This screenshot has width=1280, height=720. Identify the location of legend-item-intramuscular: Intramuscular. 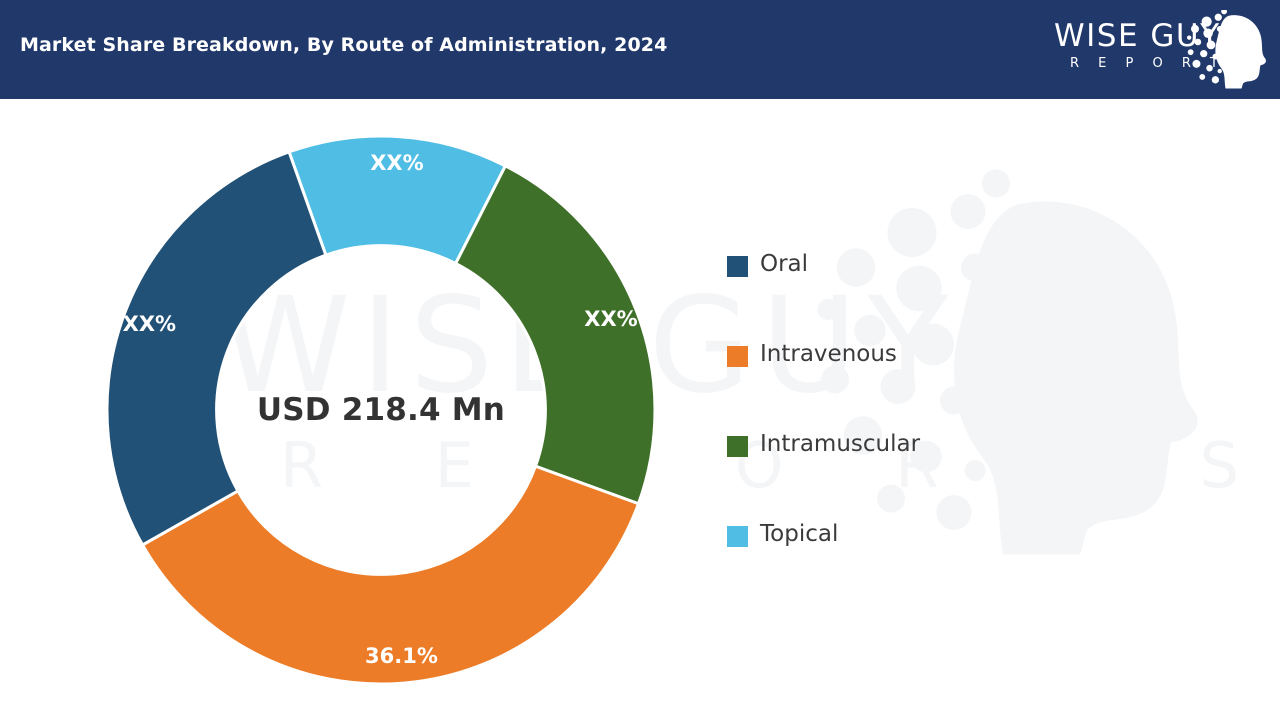
(877, 473).